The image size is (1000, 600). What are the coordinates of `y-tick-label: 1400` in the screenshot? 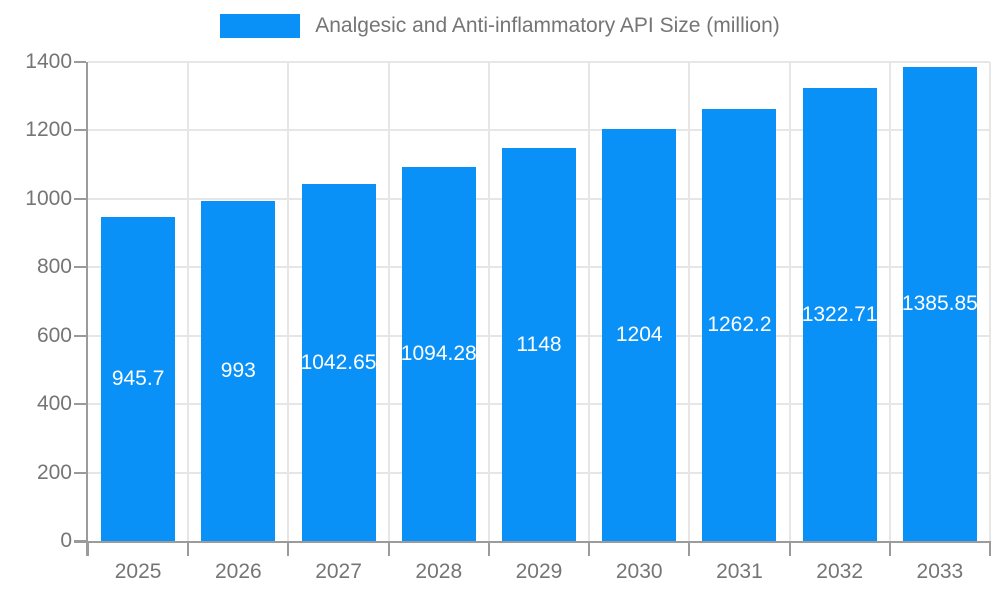 It's located at (48, 61).